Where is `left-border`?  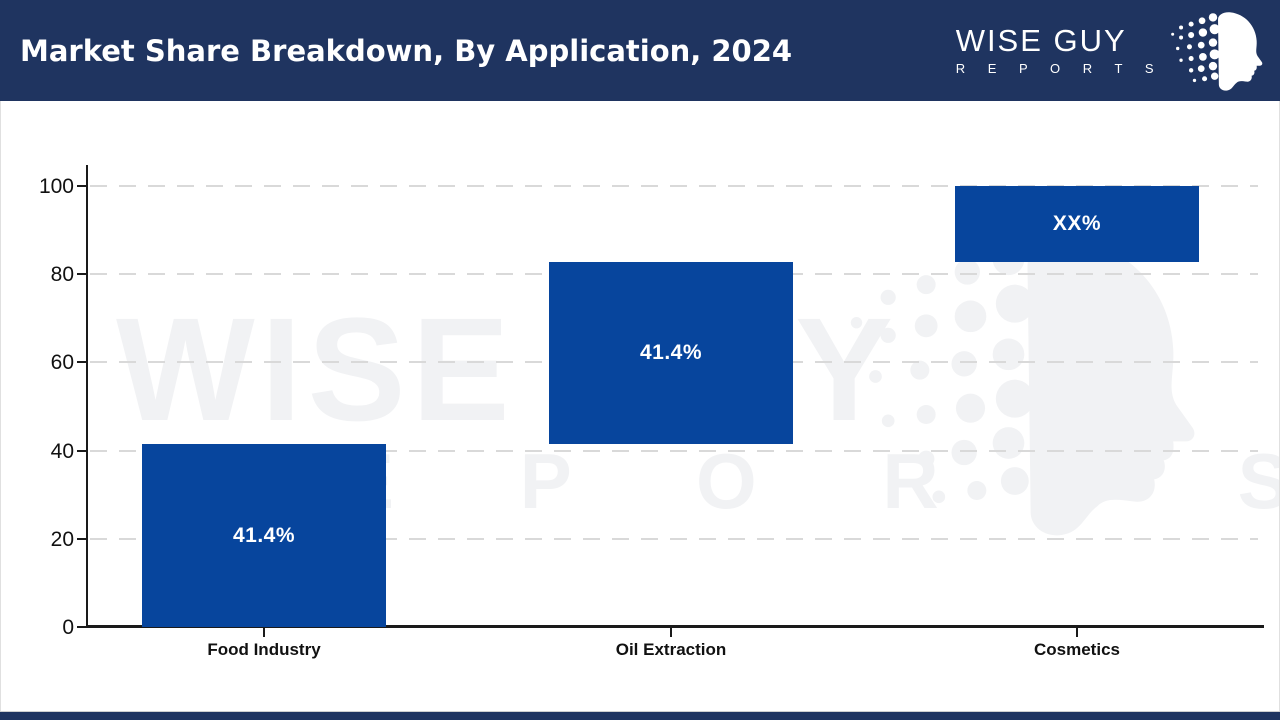 left-border is located at coordinates (0, 406).